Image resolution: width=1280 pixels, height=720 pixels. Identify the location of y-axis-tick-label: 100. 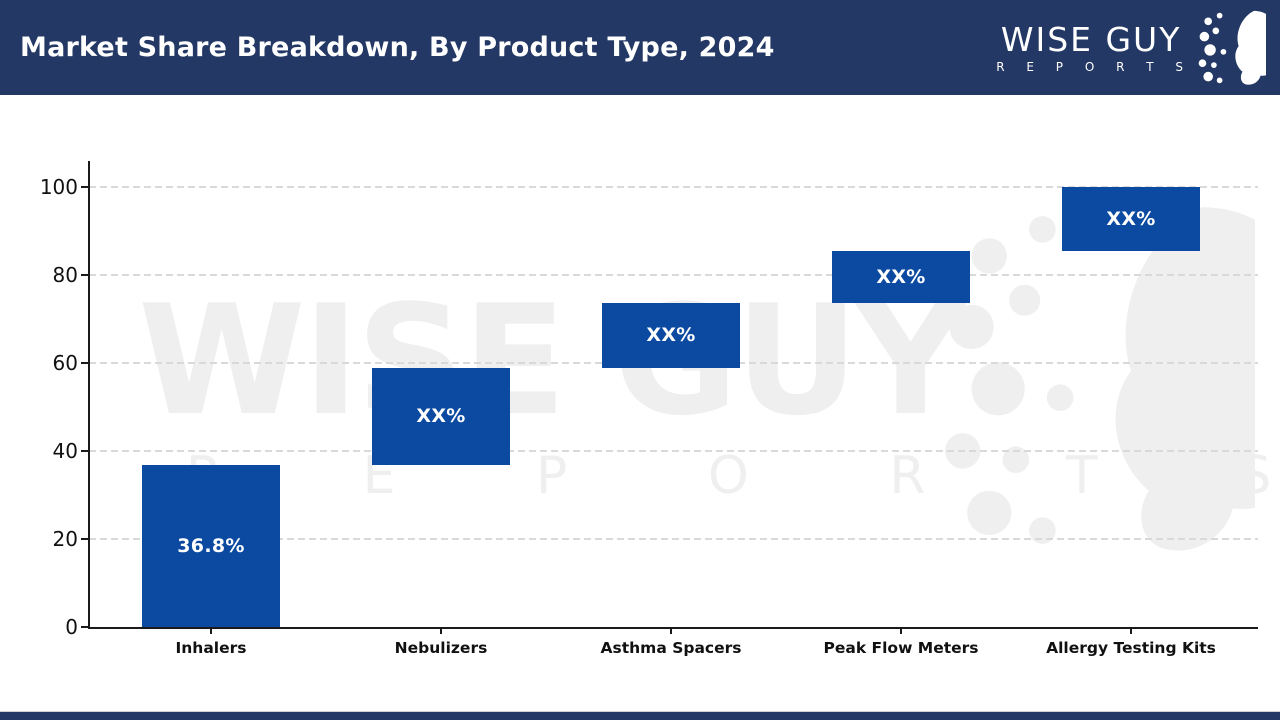
(58, 187).